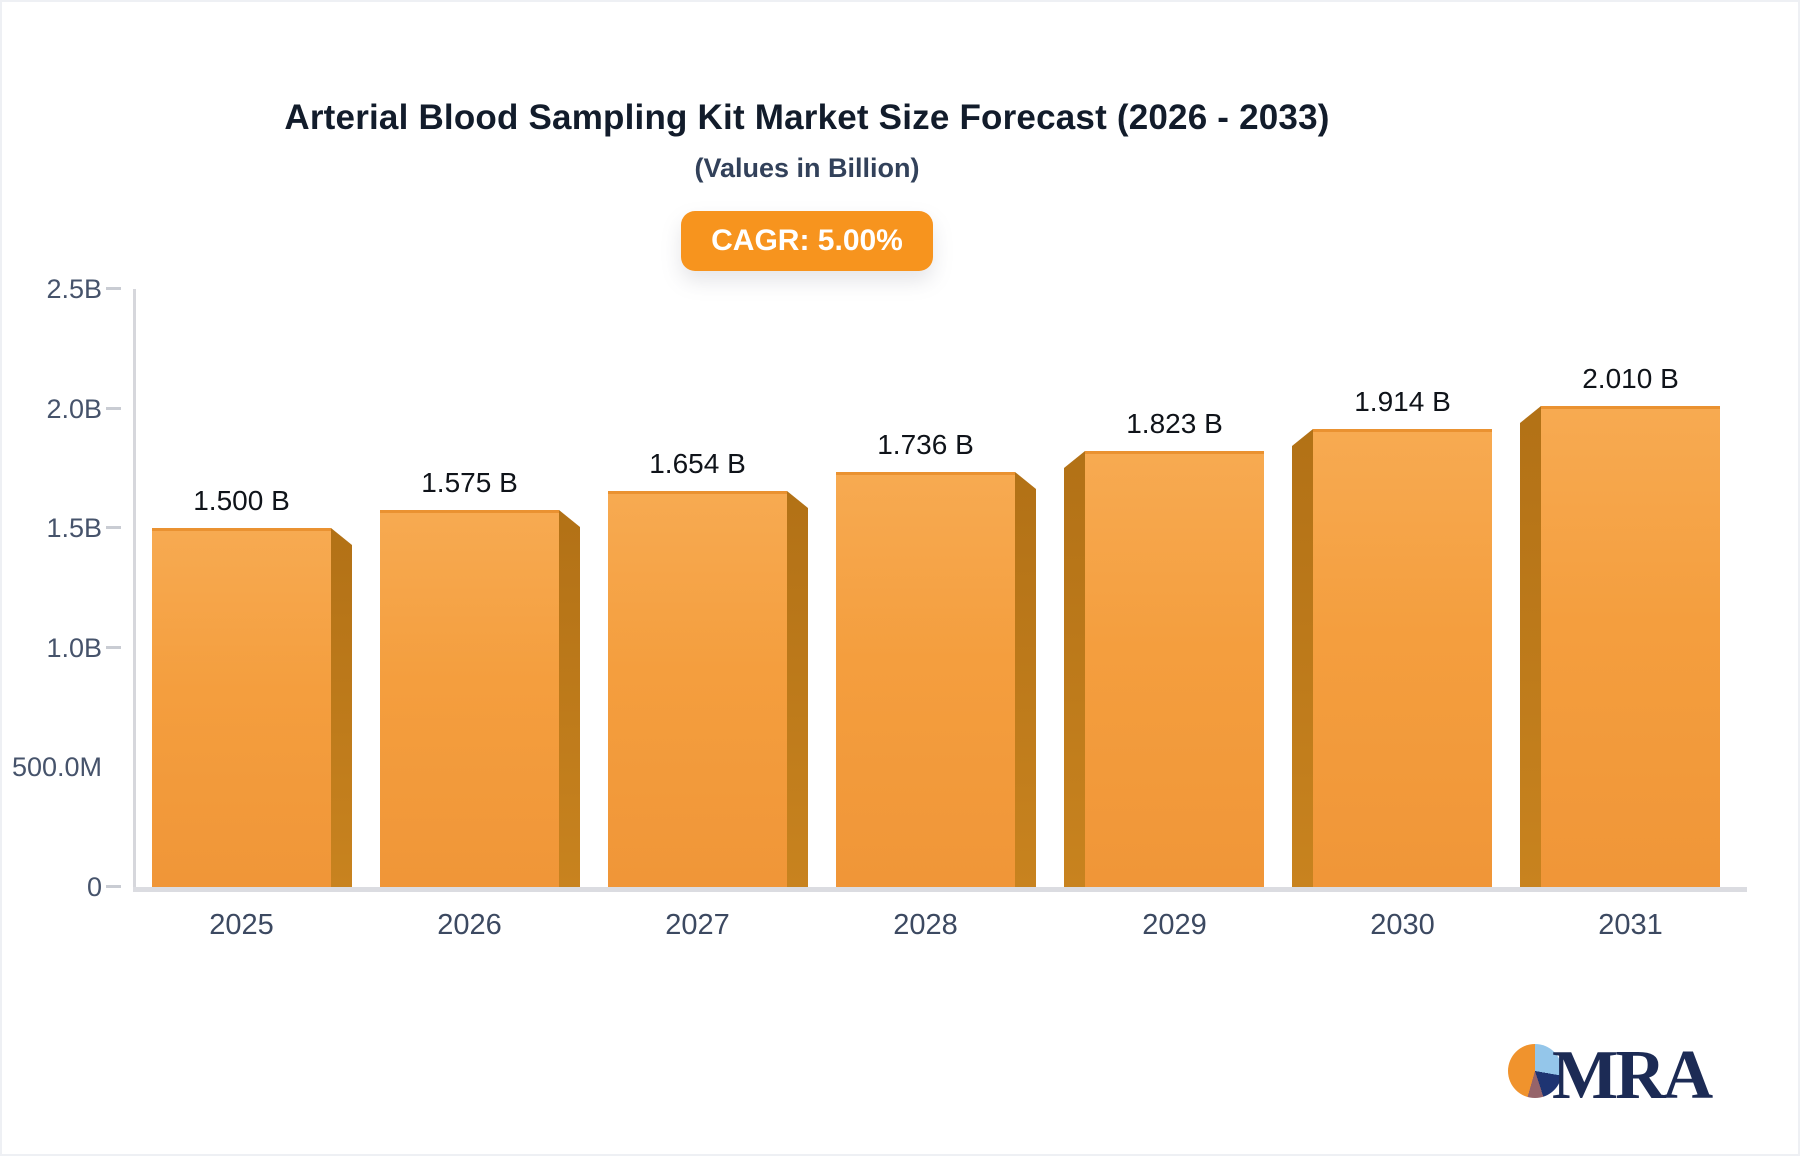 This screenshot has width=1800, height=1156. Describe the element at coordinates (1630, 925) in the screenshot. I see `x-axis-label: 2031` at that location.